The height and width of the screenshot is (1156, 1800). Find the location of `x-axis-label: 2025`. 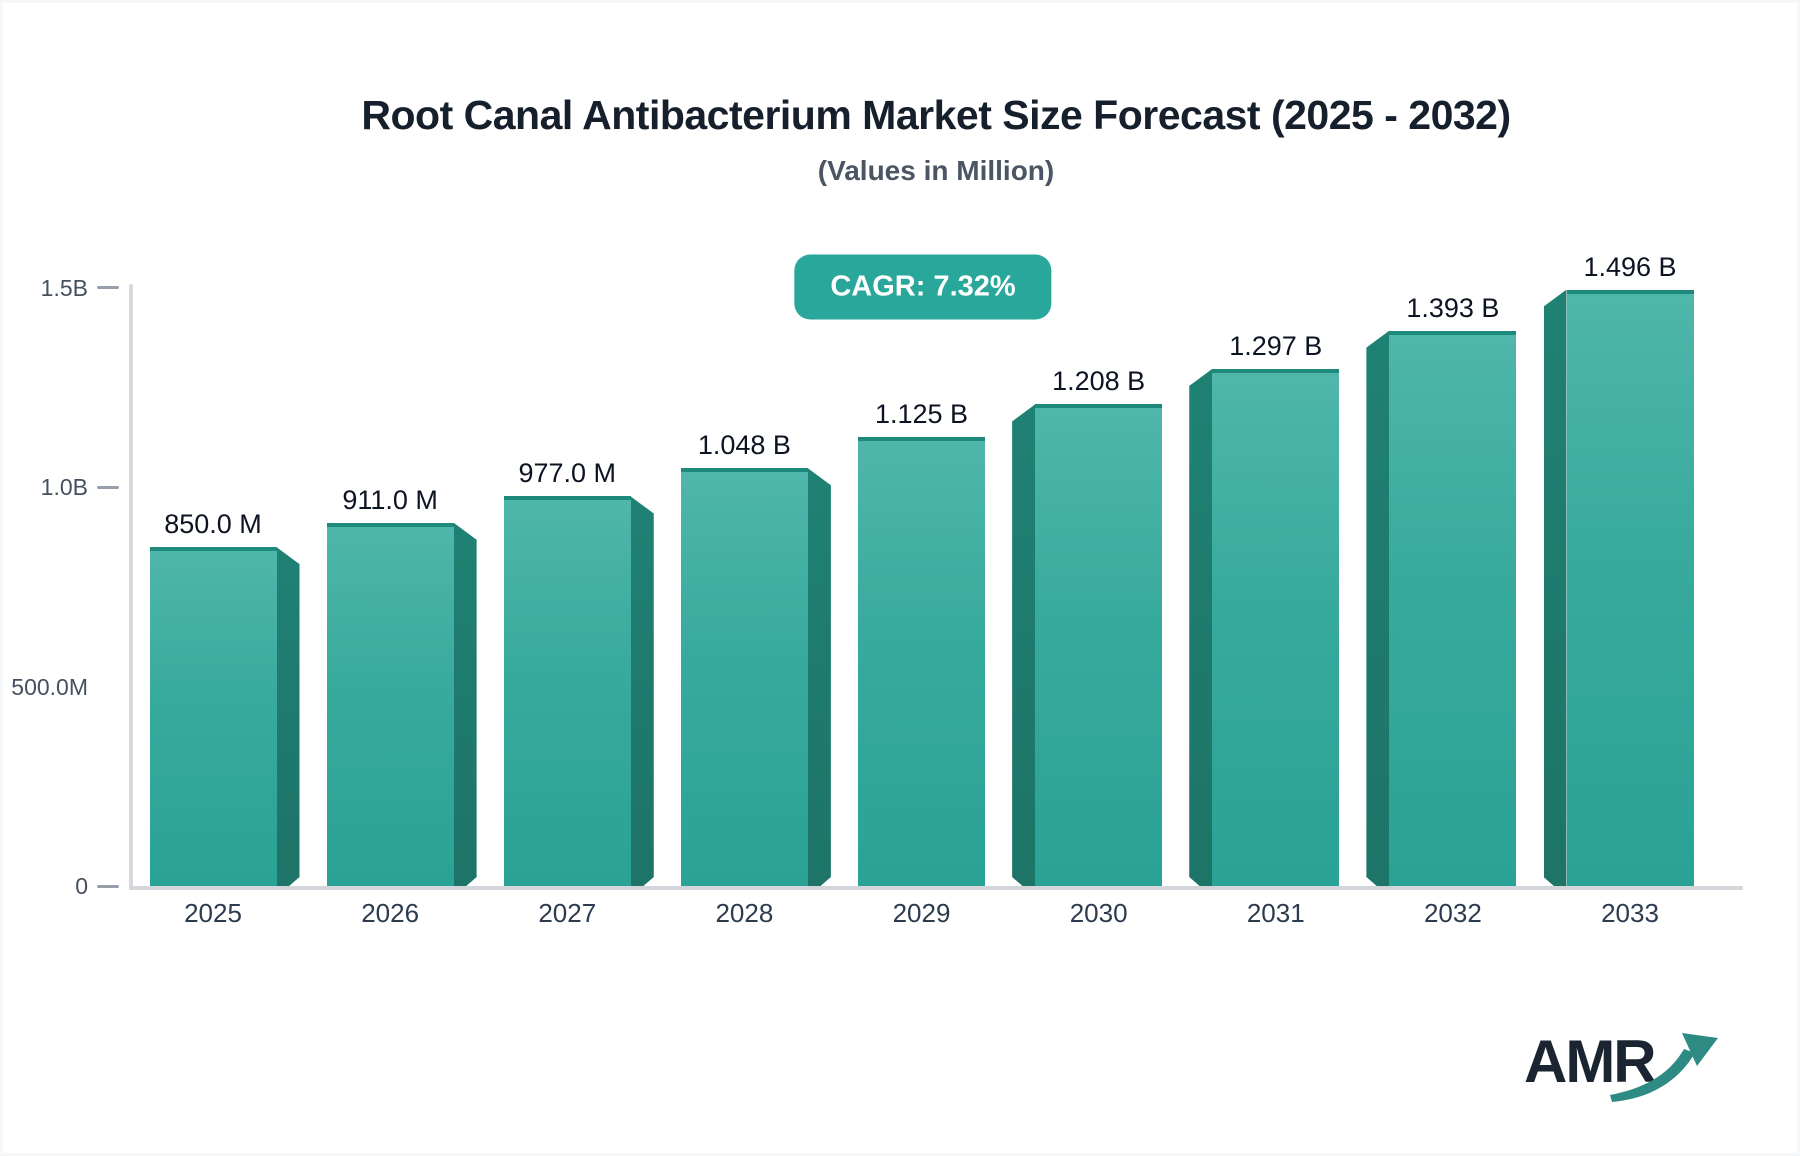

x-axis-label: 2025 is located at coordinates (213, 913).